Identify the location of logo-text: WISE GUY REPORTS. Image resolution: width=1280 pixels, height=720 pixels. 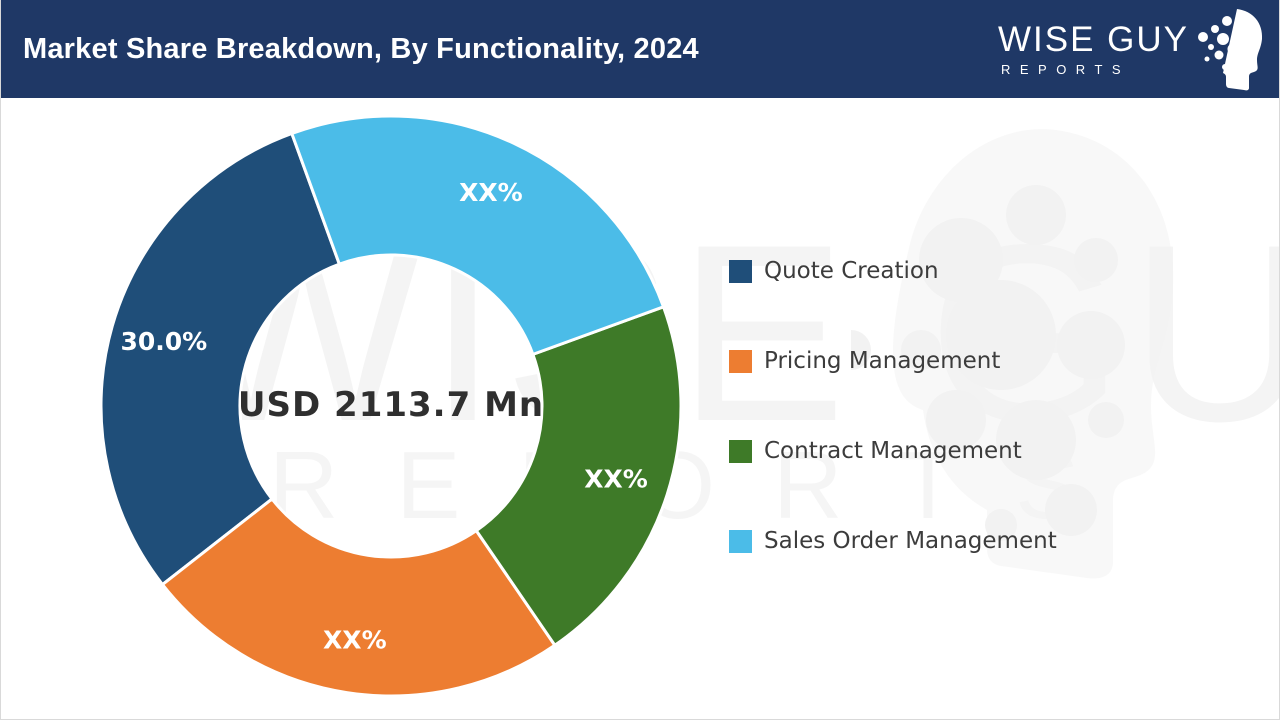
(1093, 49).